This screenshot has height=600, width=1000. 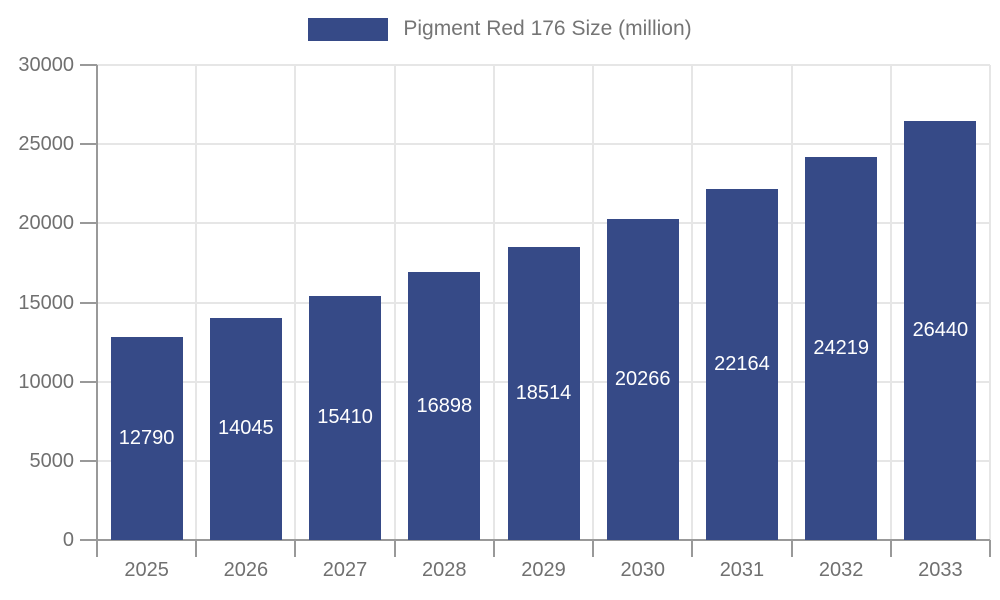 I want to click on legend-swatch, so click(x=348, y=29).